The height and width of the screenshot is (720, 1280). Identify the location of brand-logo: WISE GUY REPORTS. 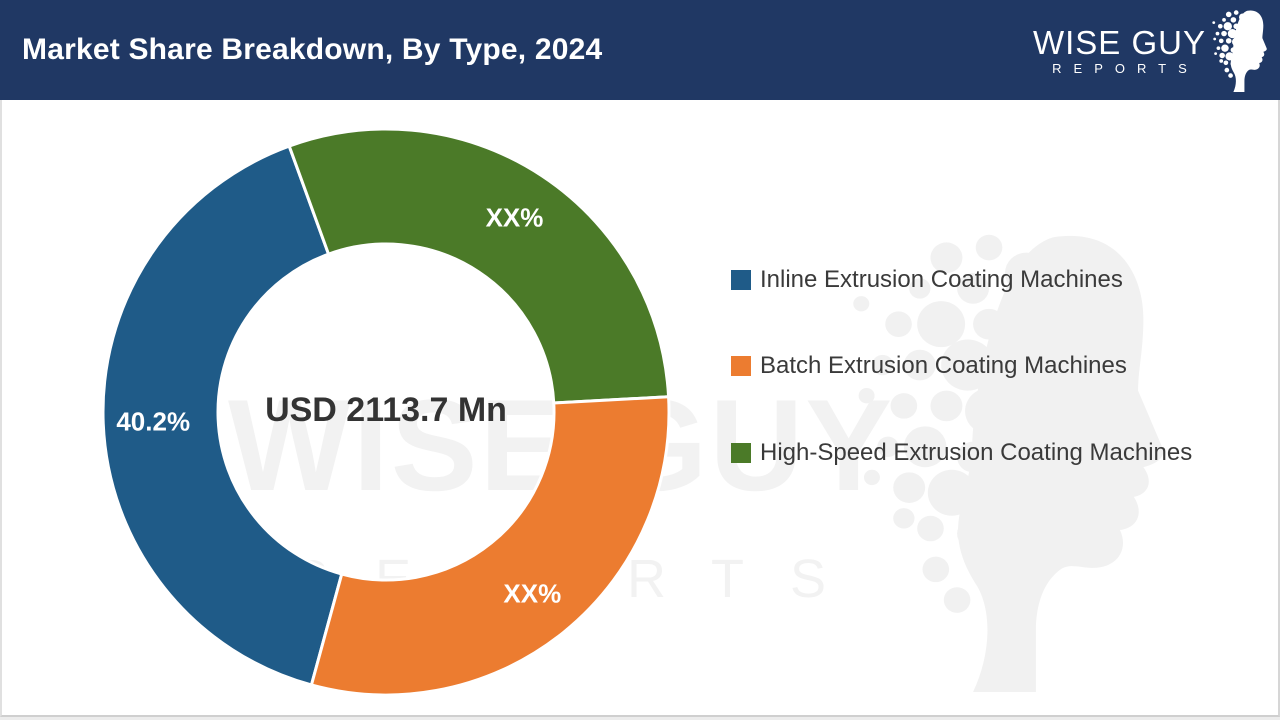
(1150, 50).